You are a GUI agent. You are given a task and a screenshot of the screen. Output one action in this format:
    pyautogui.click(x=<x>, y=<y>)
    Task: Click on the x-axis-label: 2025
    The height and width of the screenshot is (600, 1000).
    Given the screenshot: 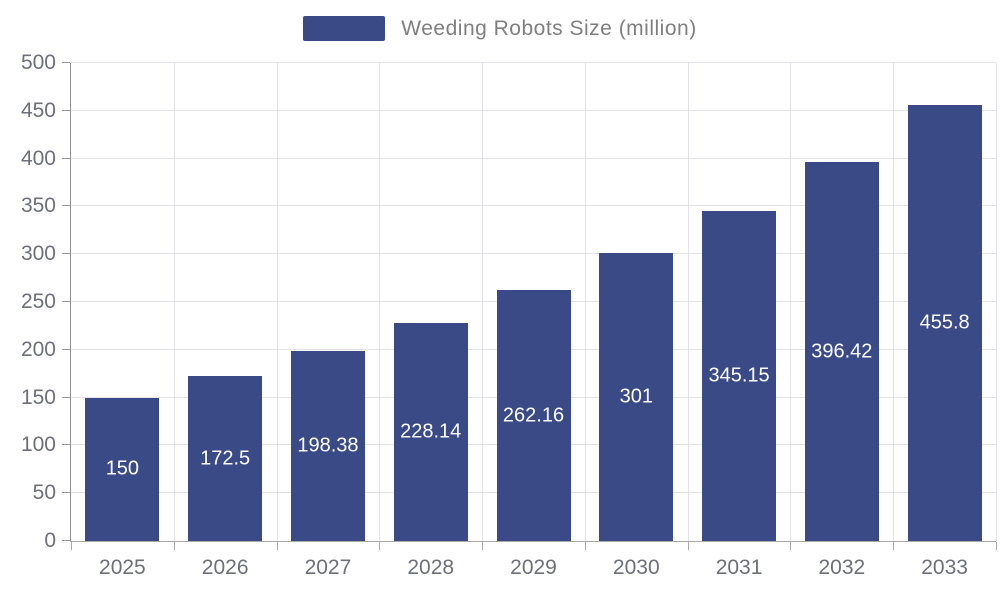 What is the action you would take?
    pyautogui.click(x=122, y=567)
    